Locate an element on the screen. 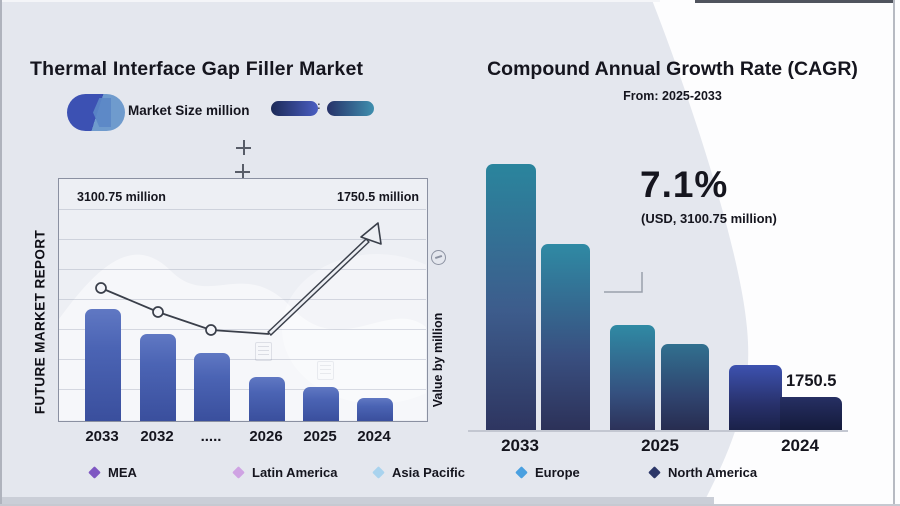 This screenshot has height=506, width=900. start-value-label: 3100.75 million is located at coordinates (121, 197).